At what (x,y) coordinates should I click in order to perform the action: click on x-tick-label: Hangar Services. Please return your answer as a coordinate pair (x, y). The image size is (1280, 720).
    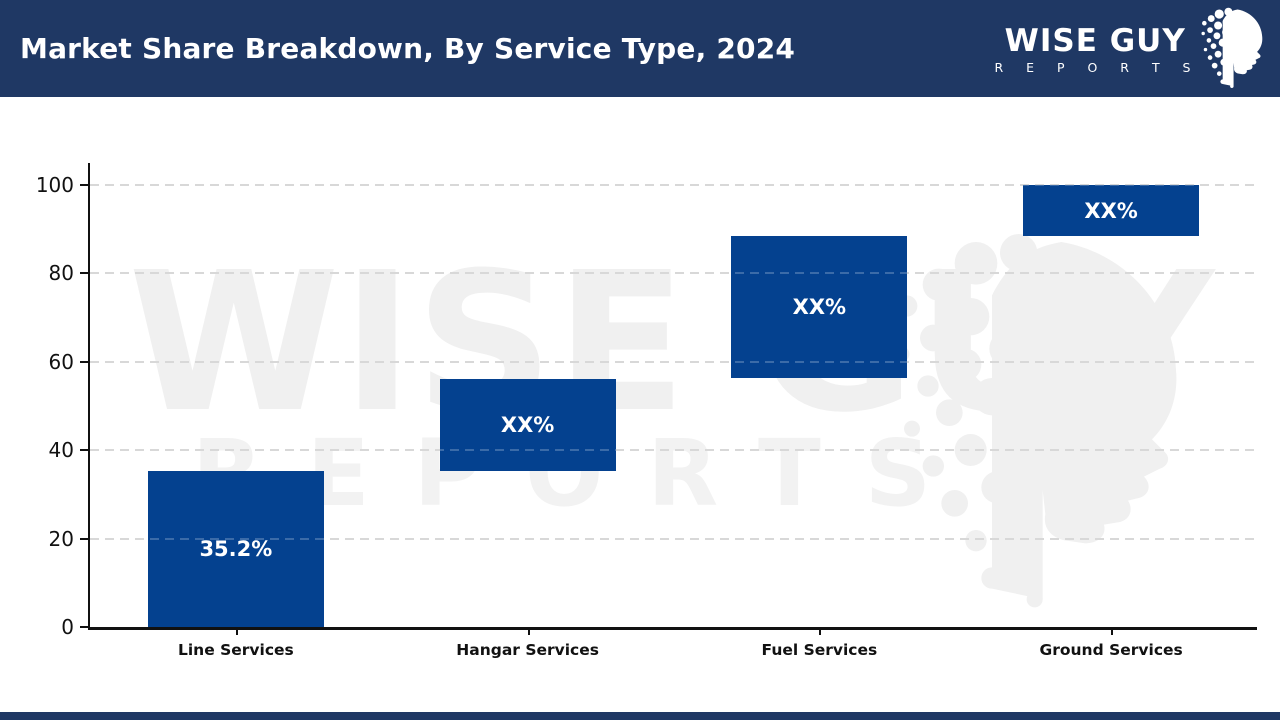
    Looking at the image, I should click on (527, 650).